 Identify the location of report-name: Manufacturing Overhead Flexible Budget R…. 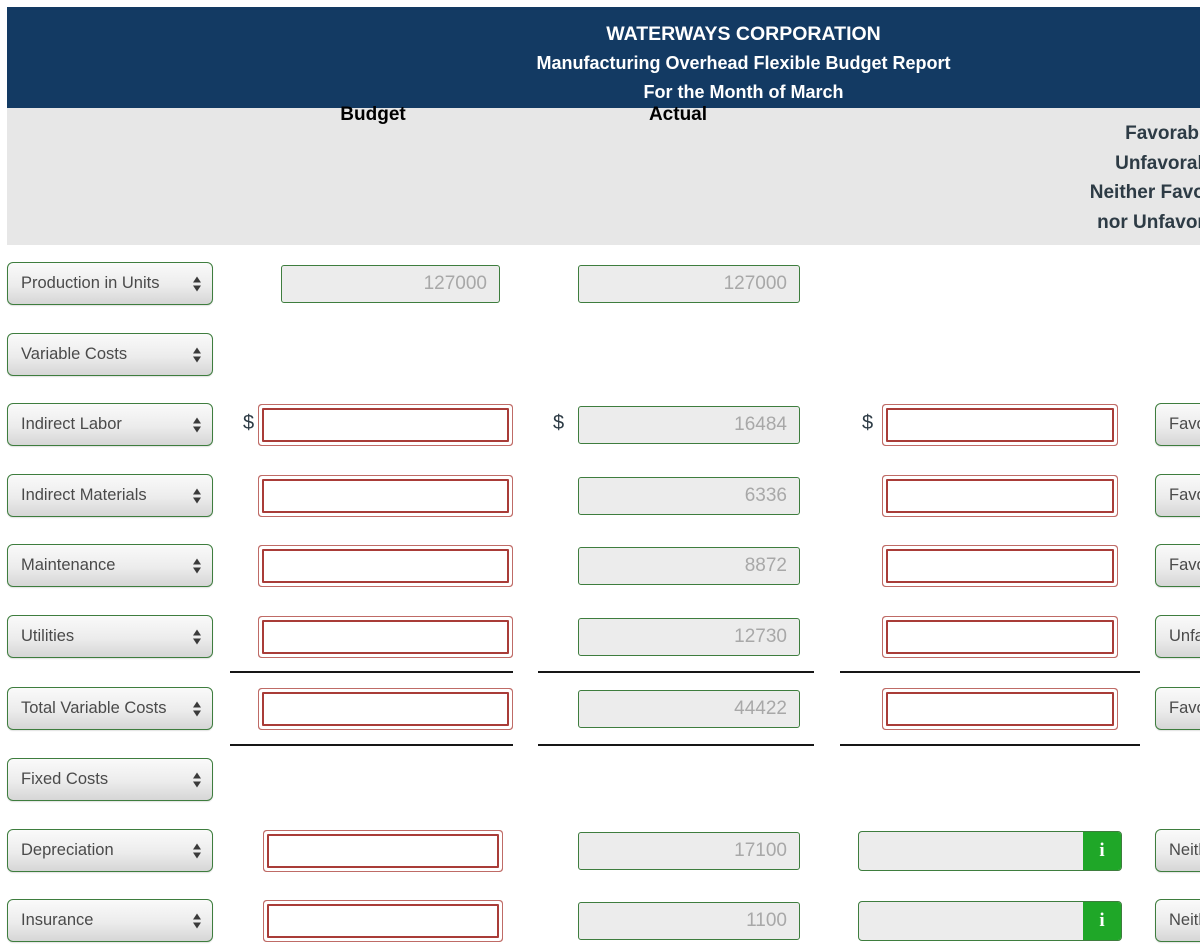
(743, 63).